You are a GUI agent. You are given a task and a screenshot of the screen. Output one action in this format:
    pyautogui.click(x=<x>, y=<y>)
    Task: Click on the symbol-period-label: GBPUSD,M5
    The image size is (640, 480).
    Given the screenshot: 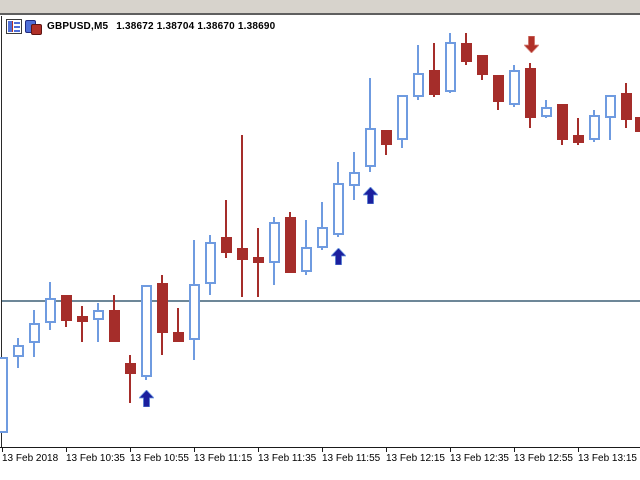 What is the action you would take?
    pyautogui.click(x=78, y=26)
    